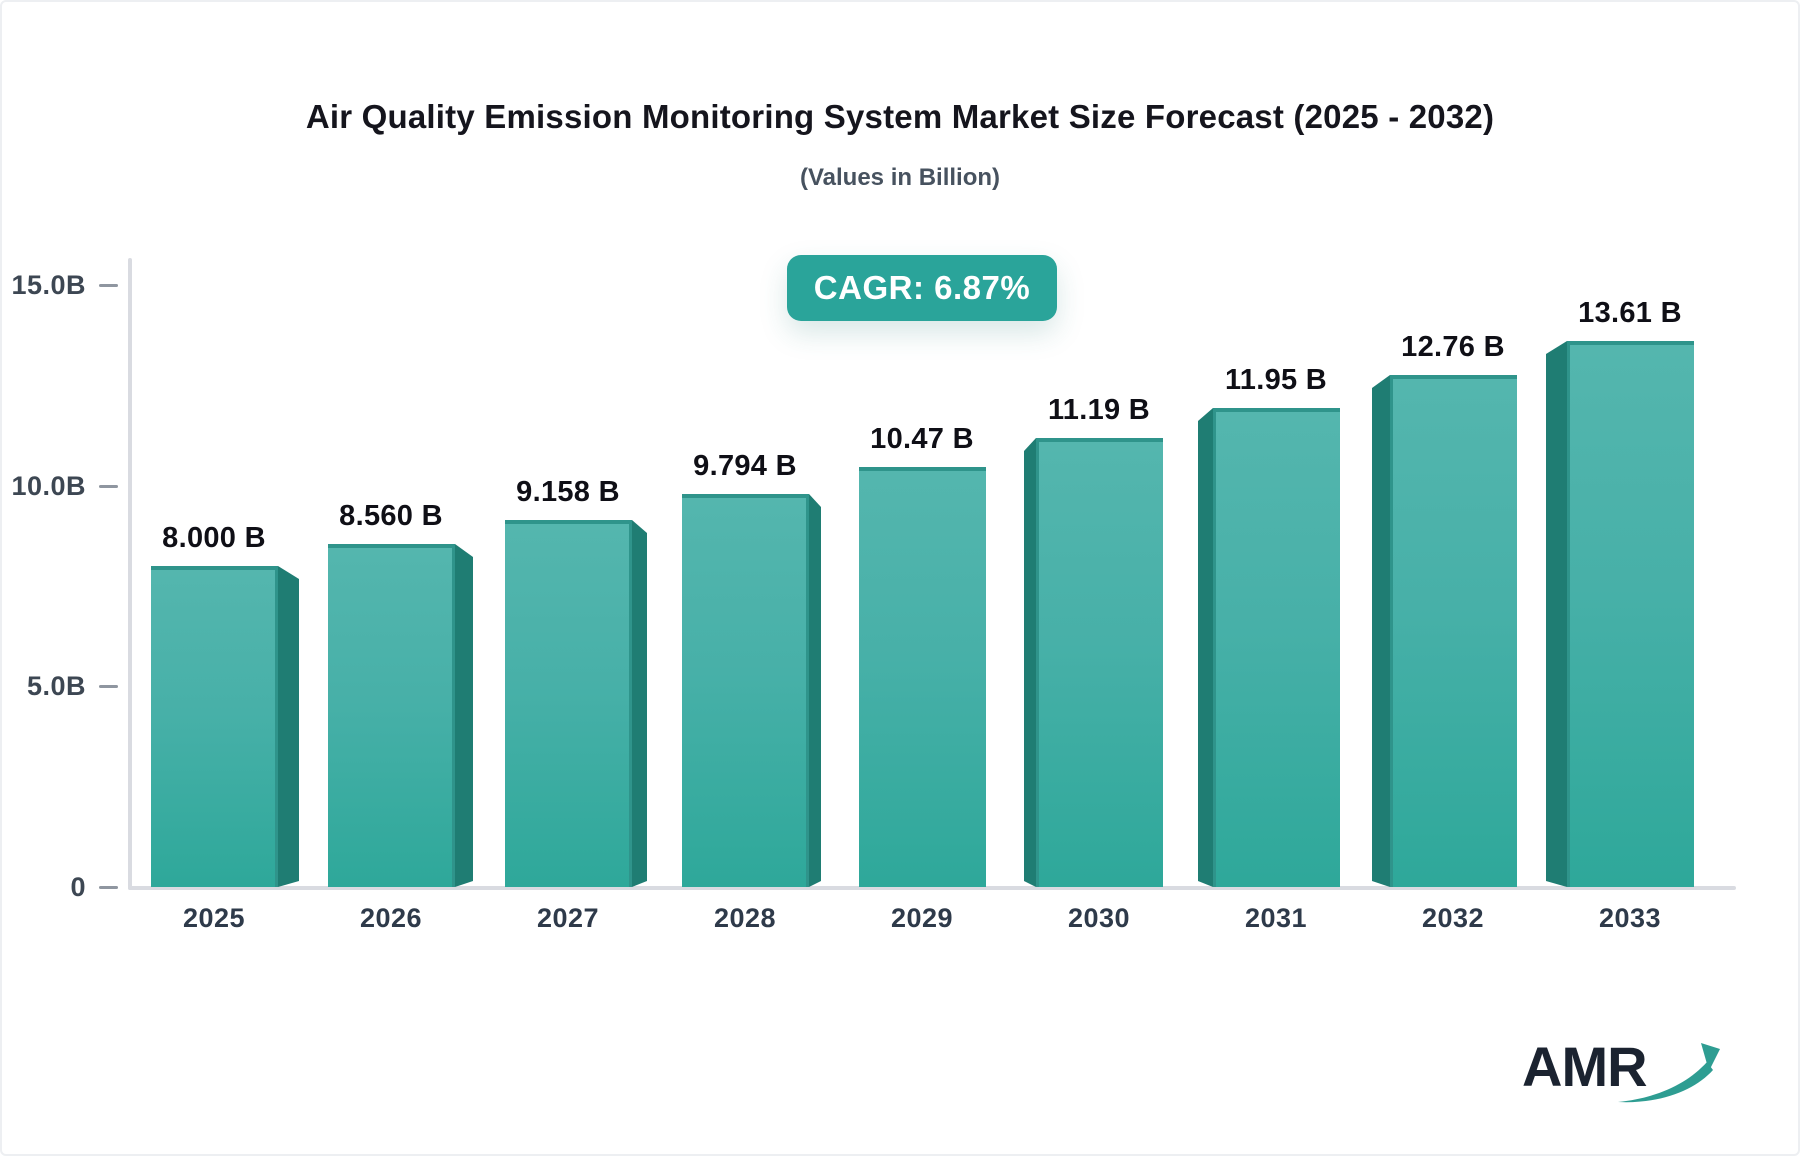 This screenshot has width=1800, height=1156. What do you see at coordinates (214, 726) in the screenshot?
I see `bar-2025` at bounding box center [214, 726].